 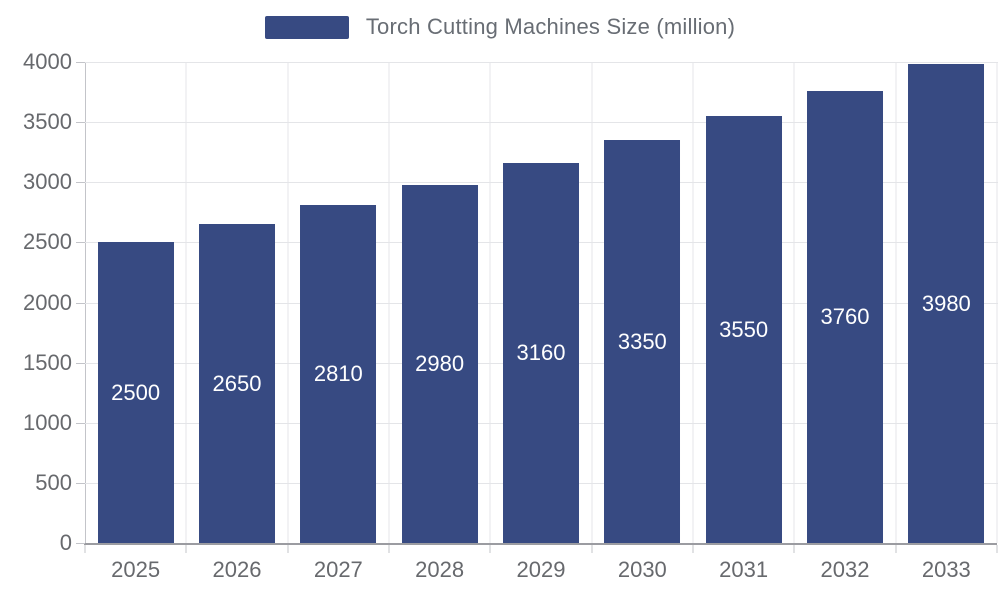 I want to click on bar-value-label: 2500, so click(x=136, y=392).